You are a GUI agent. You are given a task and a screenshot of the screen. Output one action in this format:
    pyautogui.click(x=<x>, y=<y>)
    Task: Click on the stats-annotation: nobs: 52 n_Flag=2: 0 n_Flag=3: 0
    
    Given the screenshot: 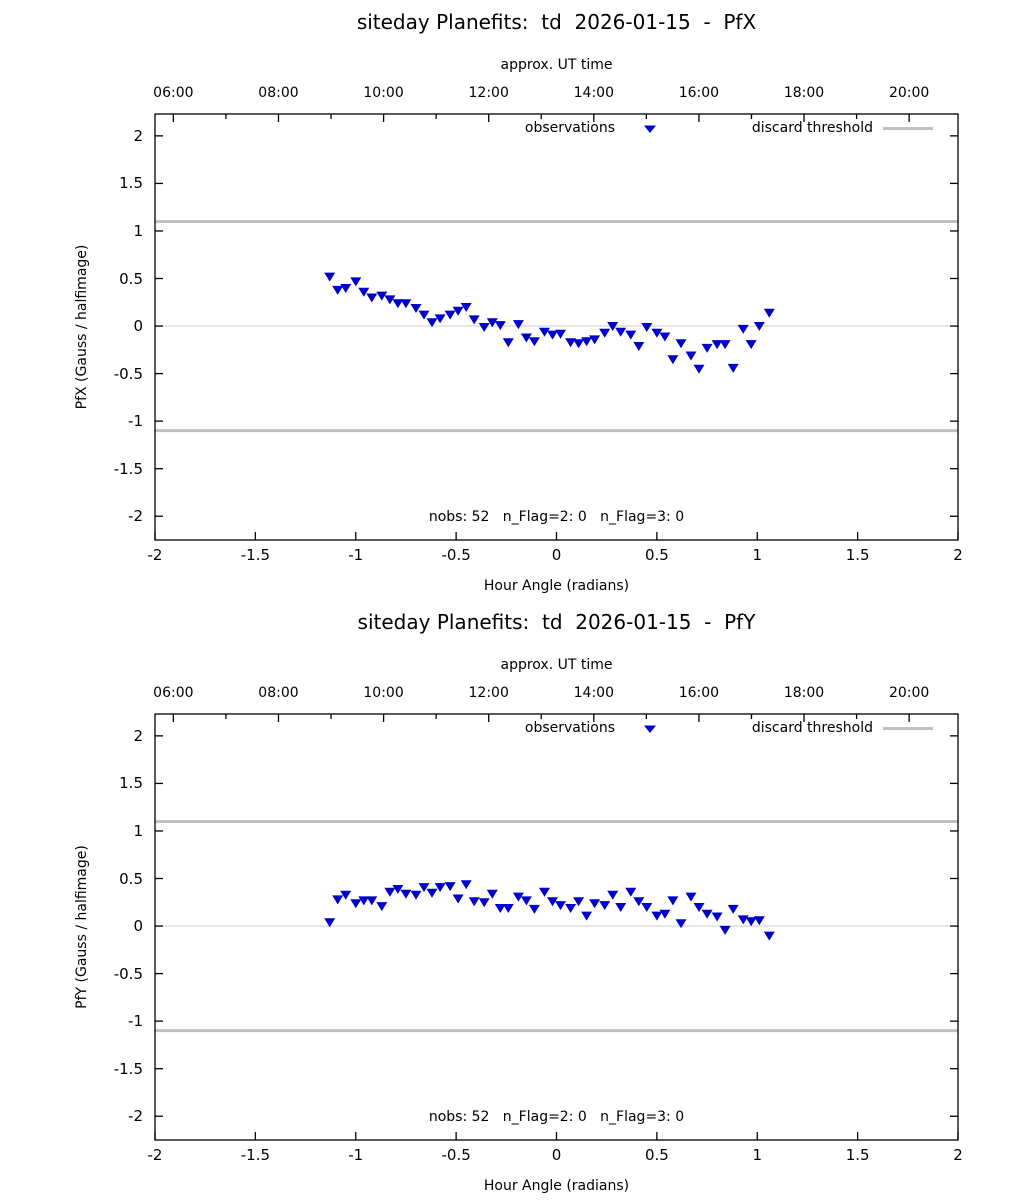 What is the action you would take?
    pyautogui.click(x=556, y=517)
    